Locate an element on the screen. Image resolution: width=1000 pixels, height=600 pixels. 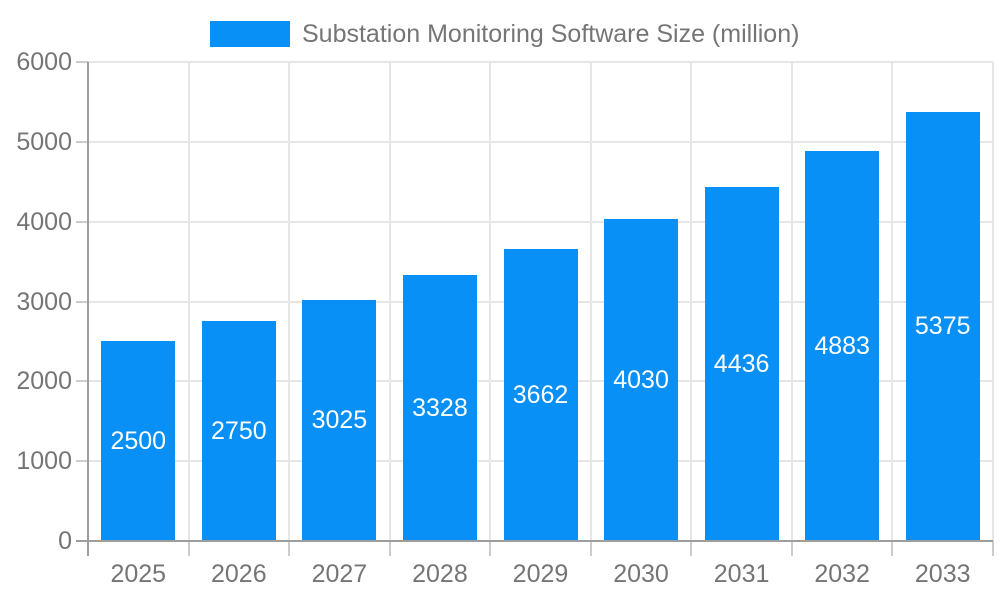
x-axis-tick-label: 2026 is located at coordinates (239, 574).